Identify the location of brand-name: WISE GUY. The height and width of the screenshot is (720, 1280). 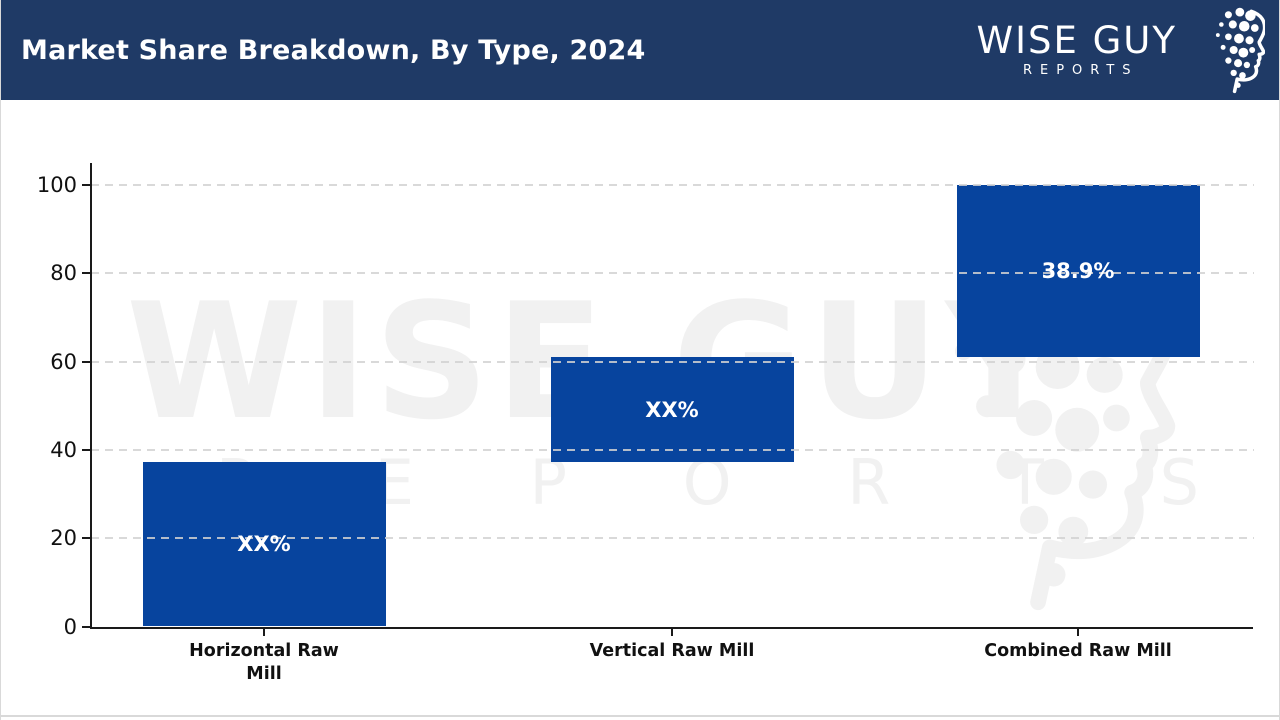
(1076, 40).